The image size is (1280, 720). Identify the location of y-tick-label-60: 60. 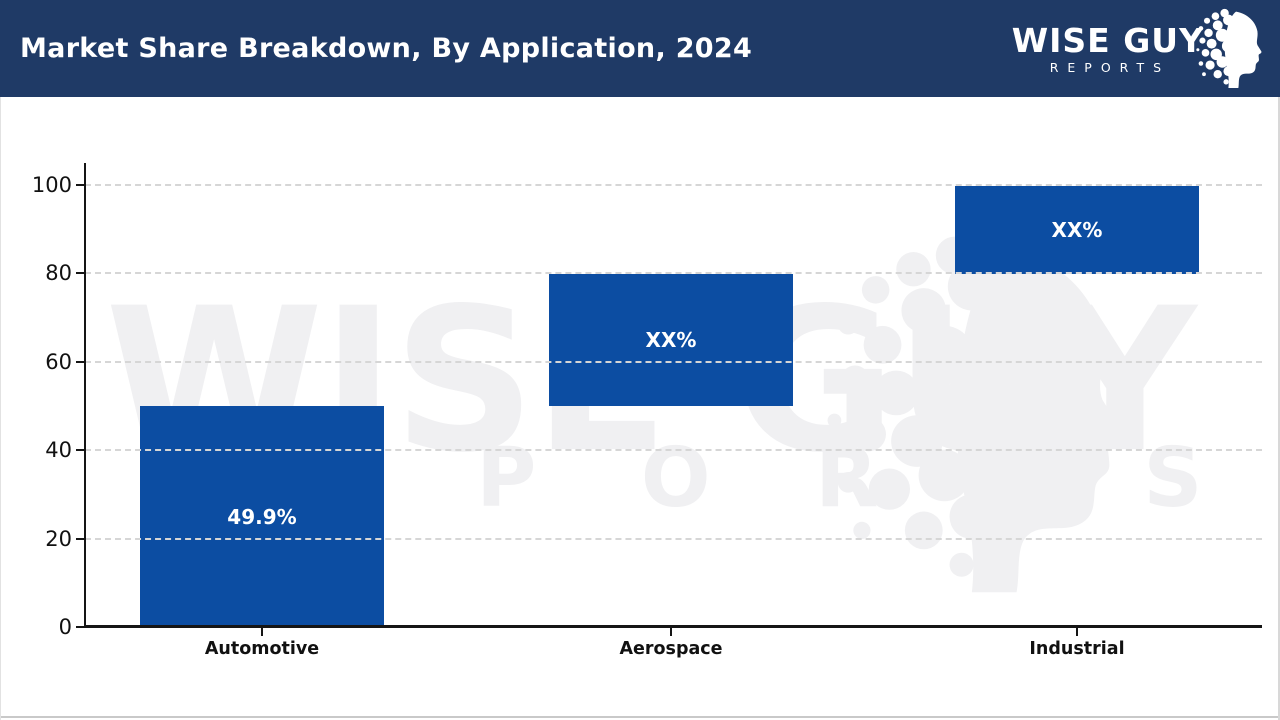
(58, 361).